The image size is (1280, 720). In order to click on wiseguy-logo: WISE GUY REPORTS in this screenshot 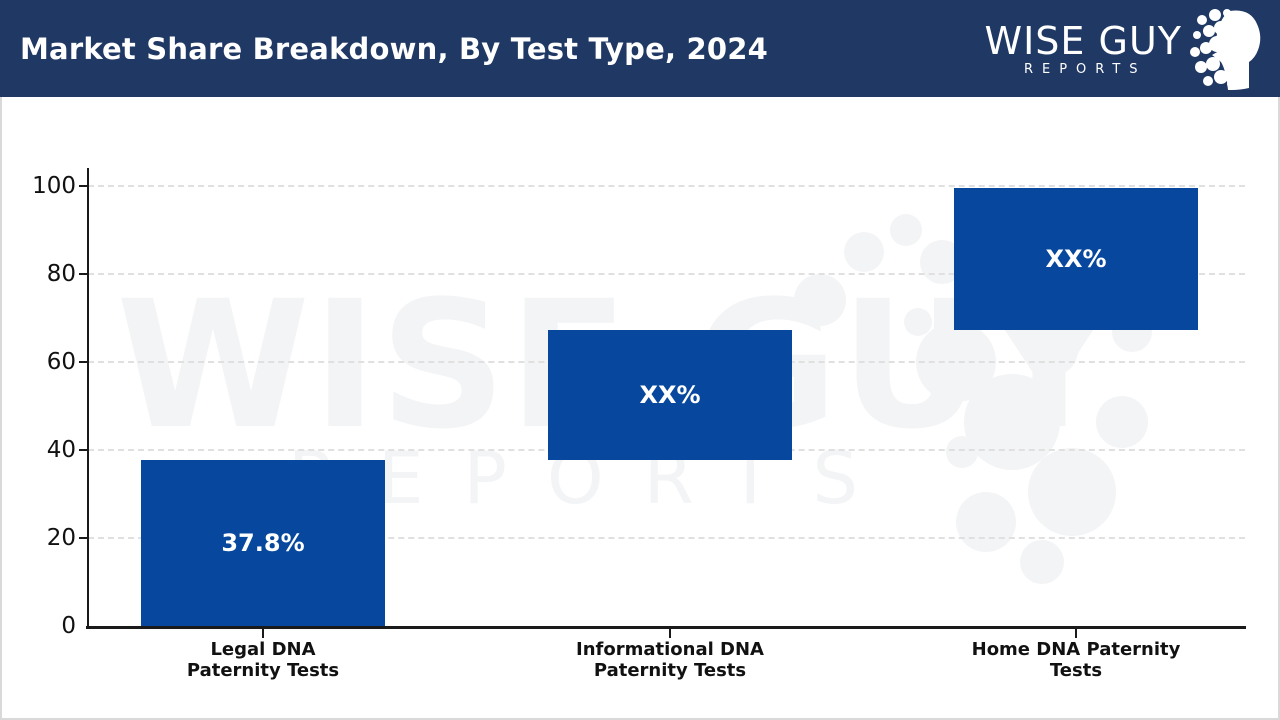, I will do `click(1124, 49)`.